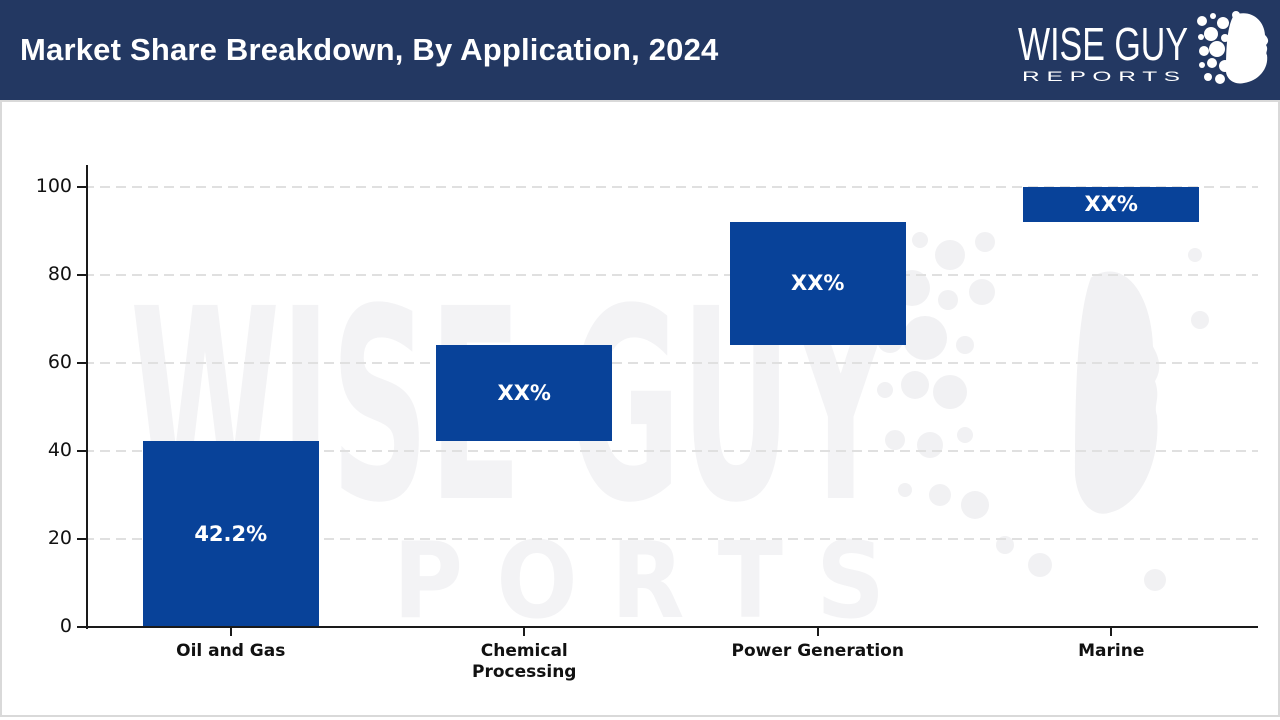 Image resolution: width=1280 pixels, height=720 pixels. I want to click on x-tick-label-4: Marine, so click(1111, 650).